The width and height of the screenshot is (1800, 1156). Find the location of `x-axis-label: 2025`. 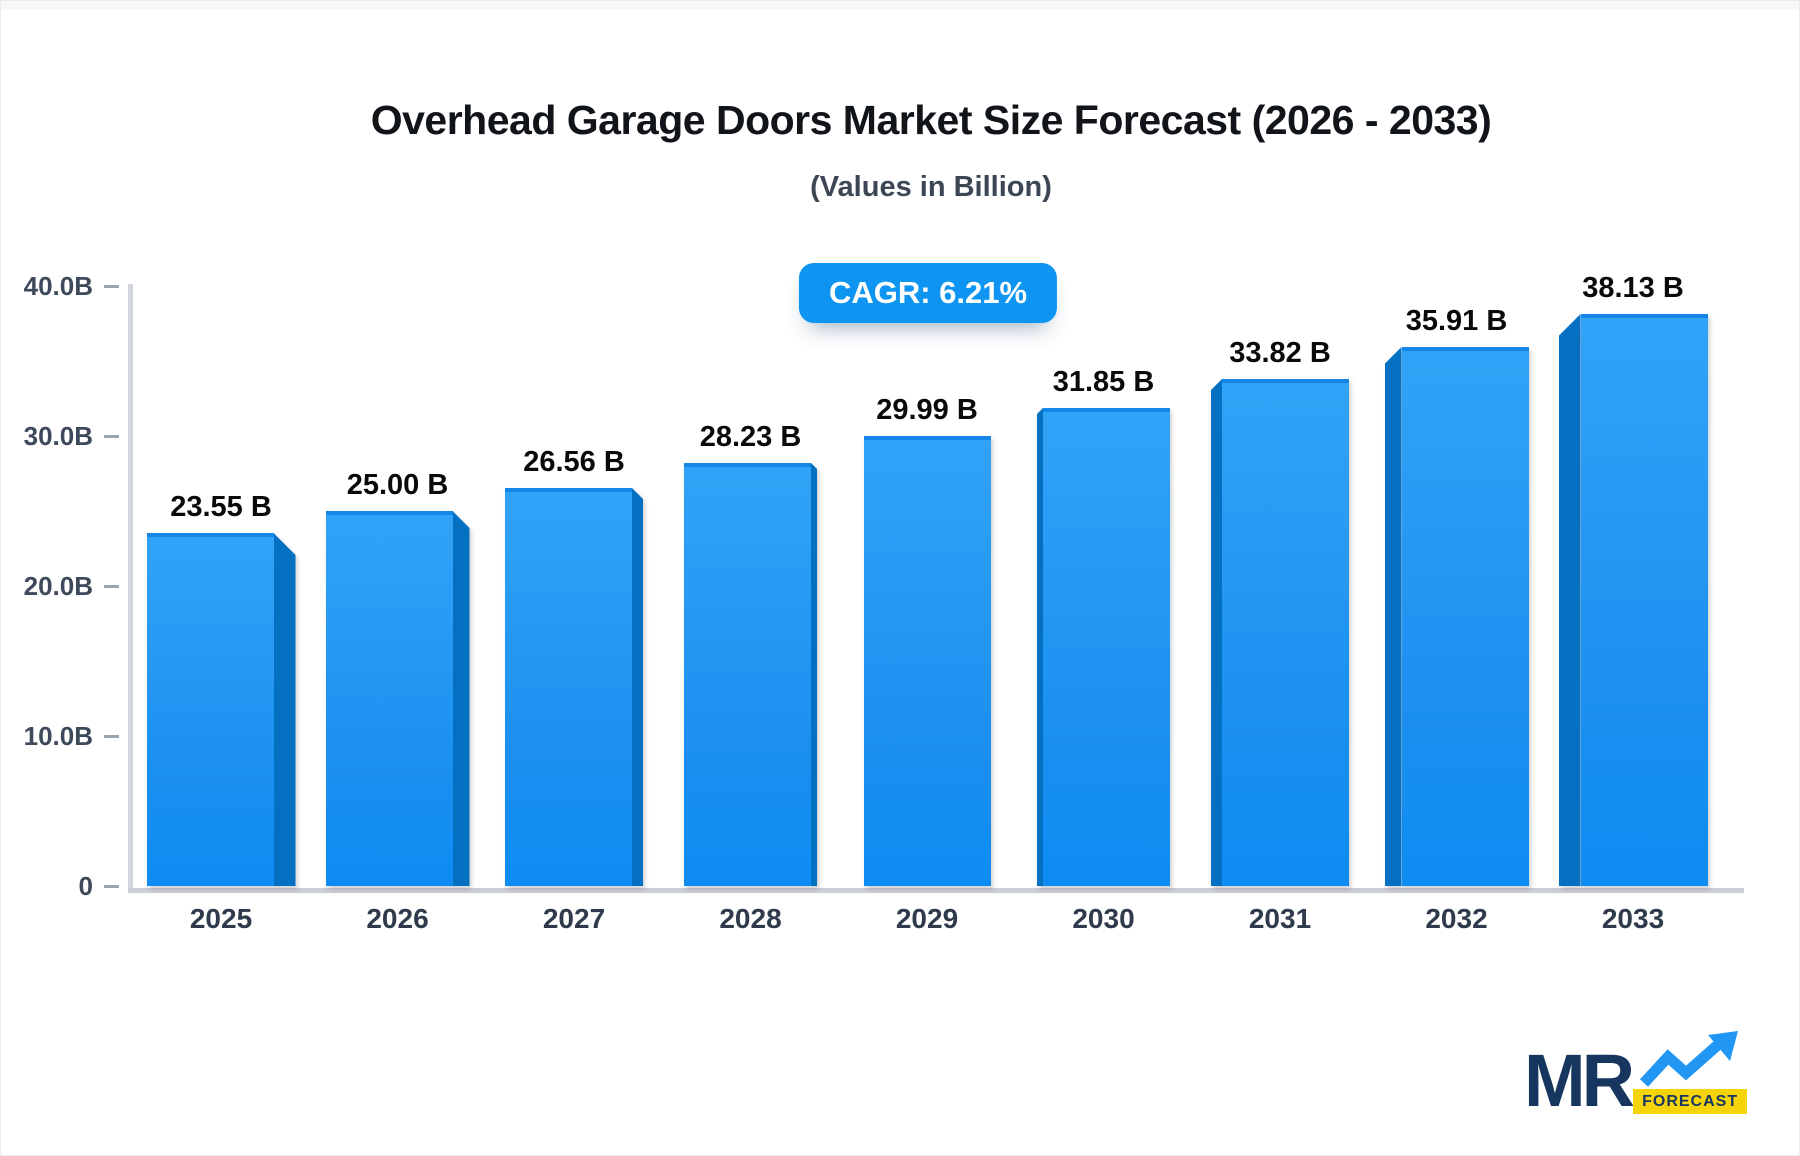

x-axis-label: 2025 is located at coordinates (221, 918).